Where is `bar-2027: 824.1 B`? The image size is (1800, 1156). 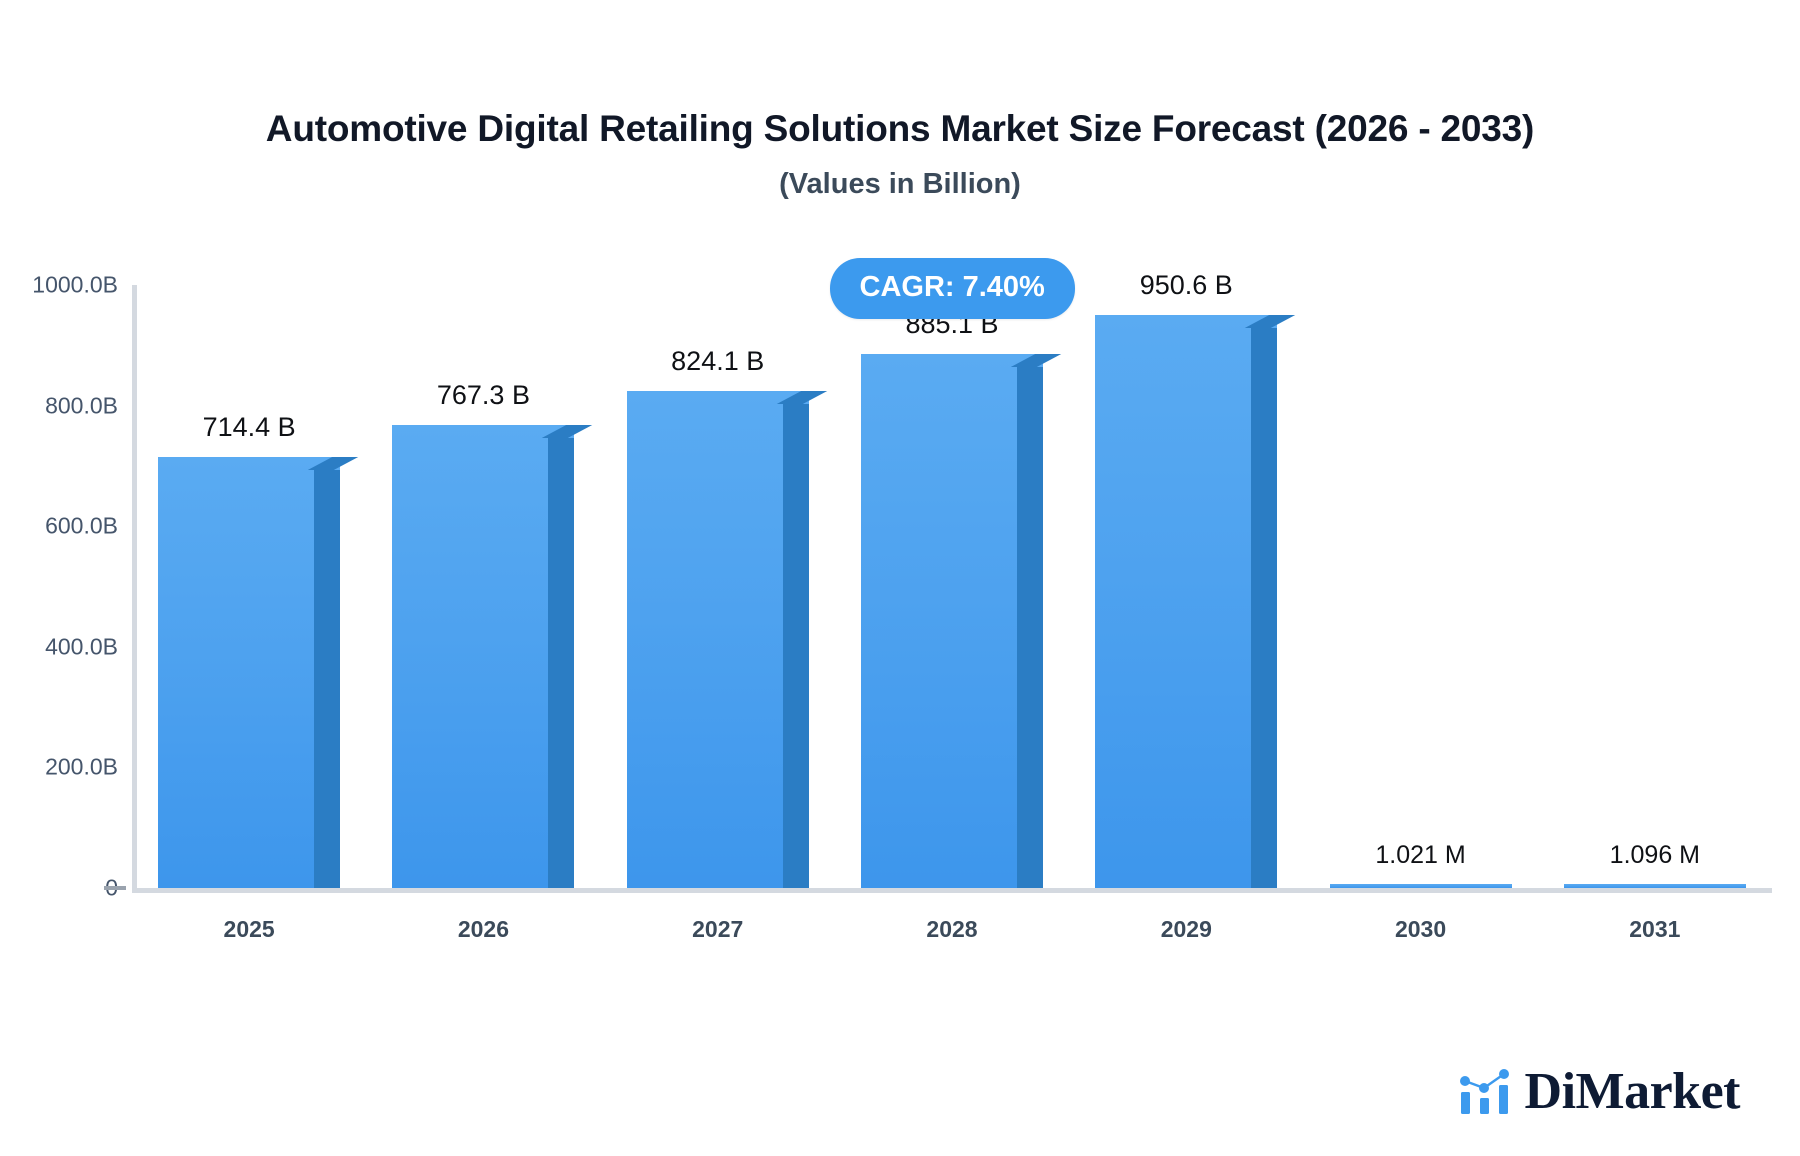
bar-2027: 824.1 B is located at coordinates (726, 617).